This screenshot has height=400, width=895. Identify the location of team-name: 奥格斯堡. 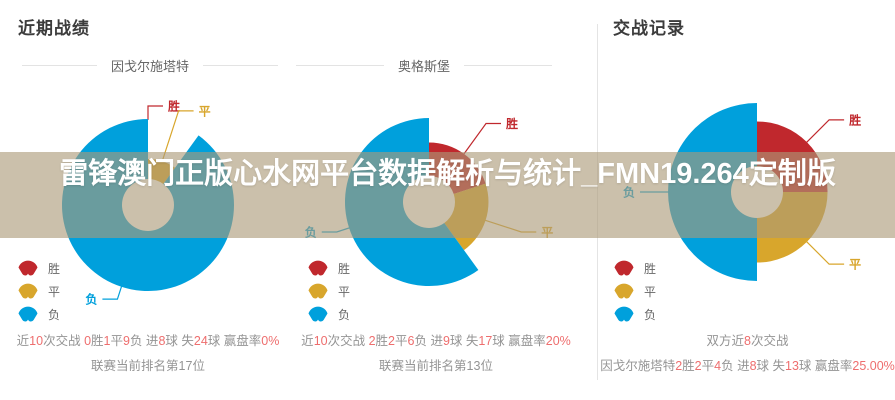
(424, 66).